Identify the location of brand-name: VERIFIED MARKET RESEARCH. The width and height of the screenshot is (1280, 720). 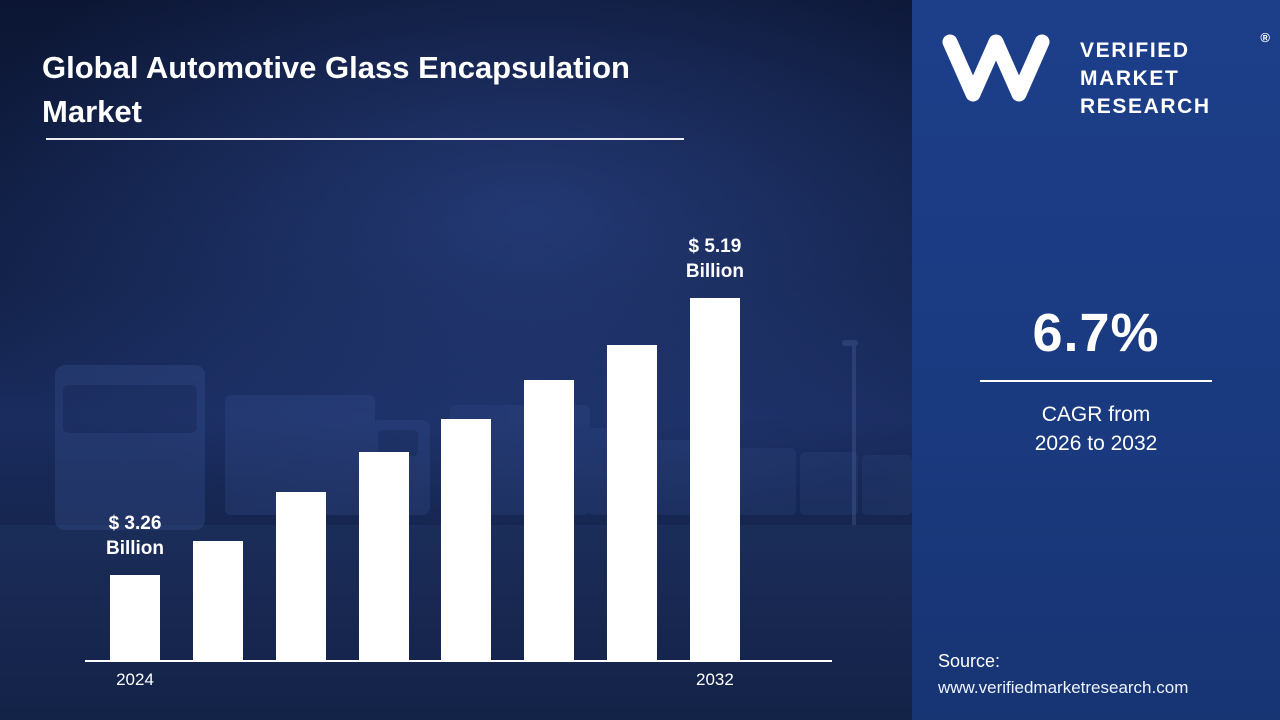
(1145, 75).